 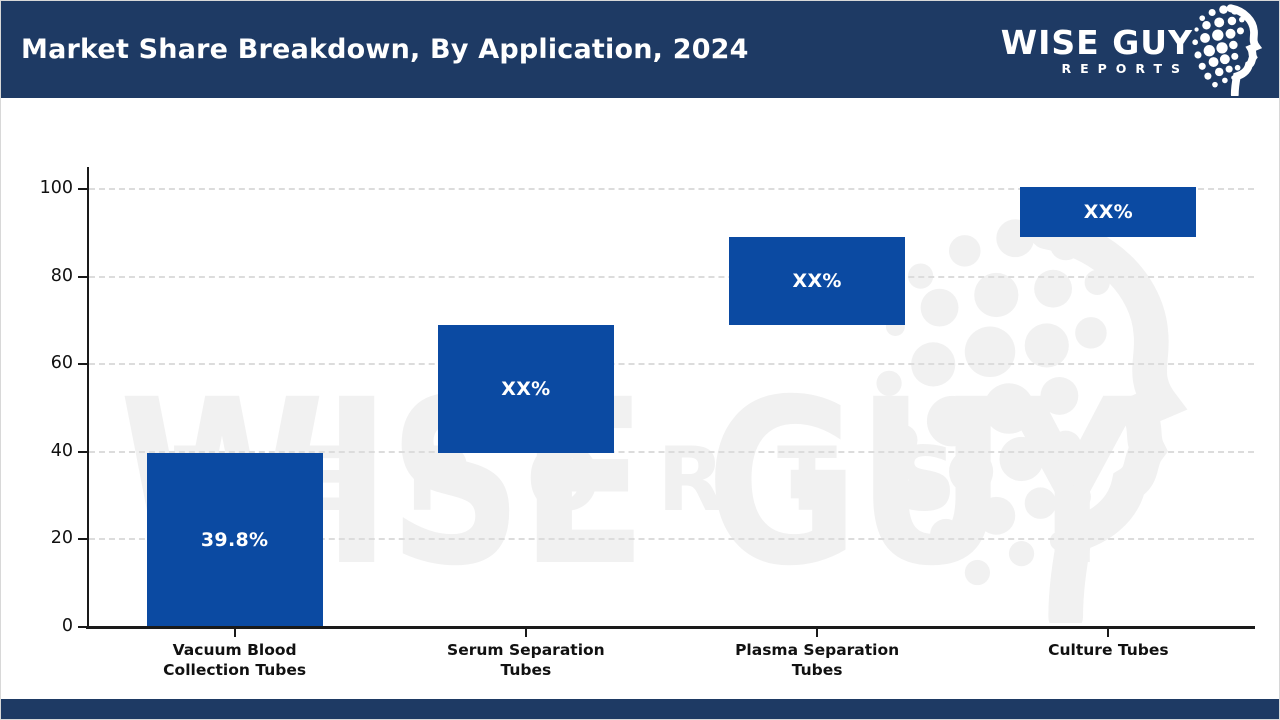 I want to click on category-label: Plasma Separation Tubes, so click(x=817, y=660).